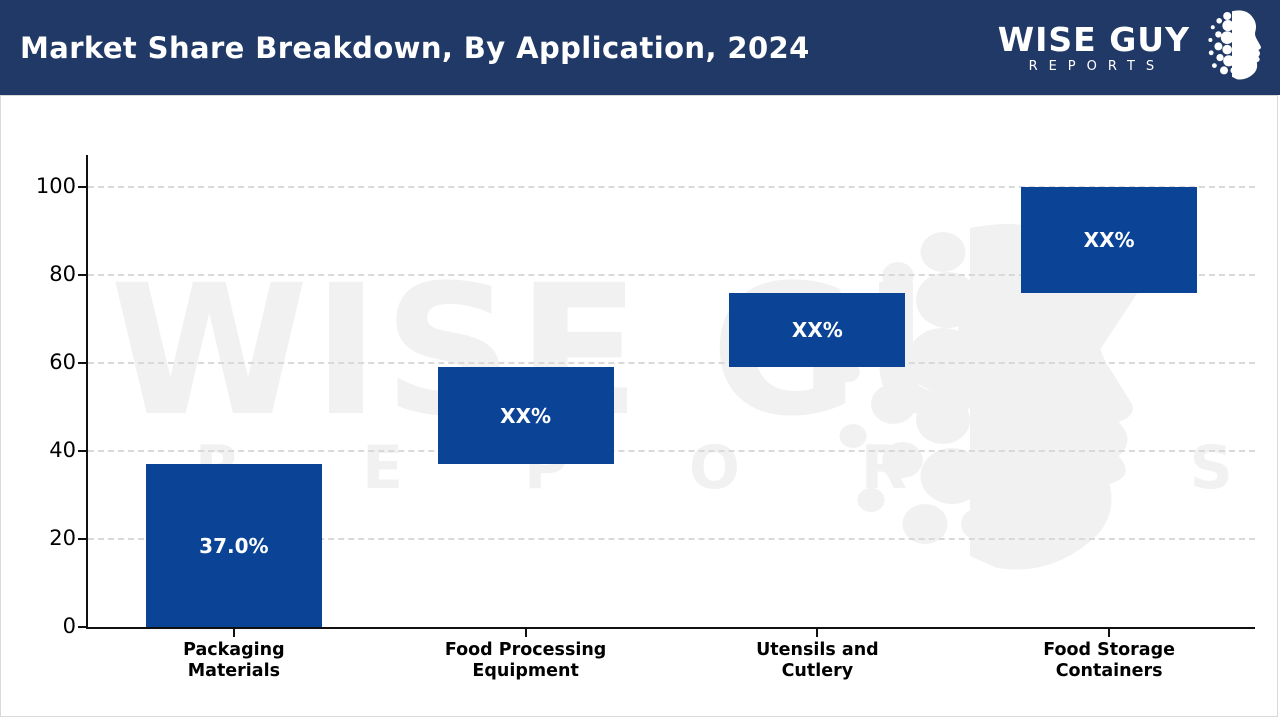  I want to click on category-label: Food Processing Equipment, so click(526, 661).